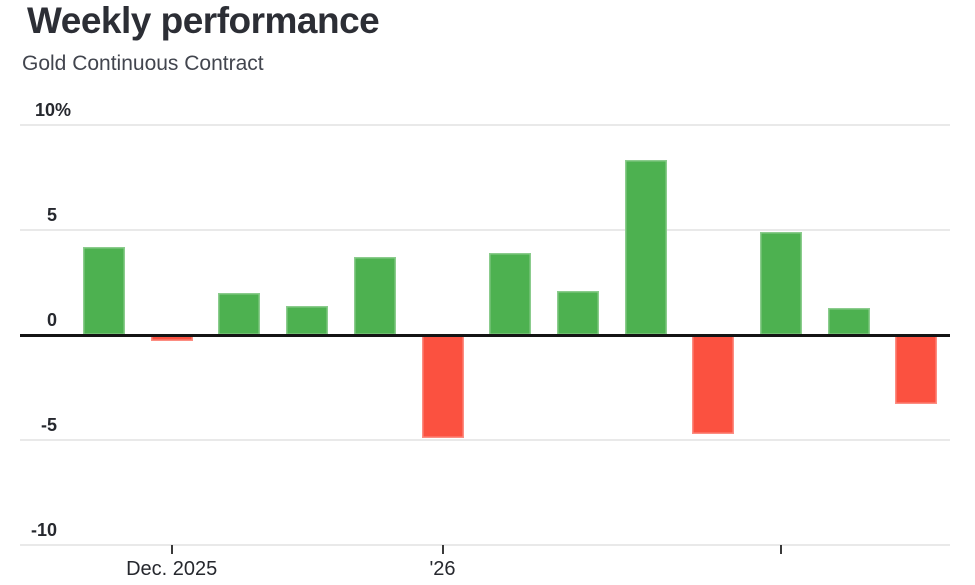  Describe the element at coordinates (485, 335) in the screenshot. I see `zero-axis-line` at that location.